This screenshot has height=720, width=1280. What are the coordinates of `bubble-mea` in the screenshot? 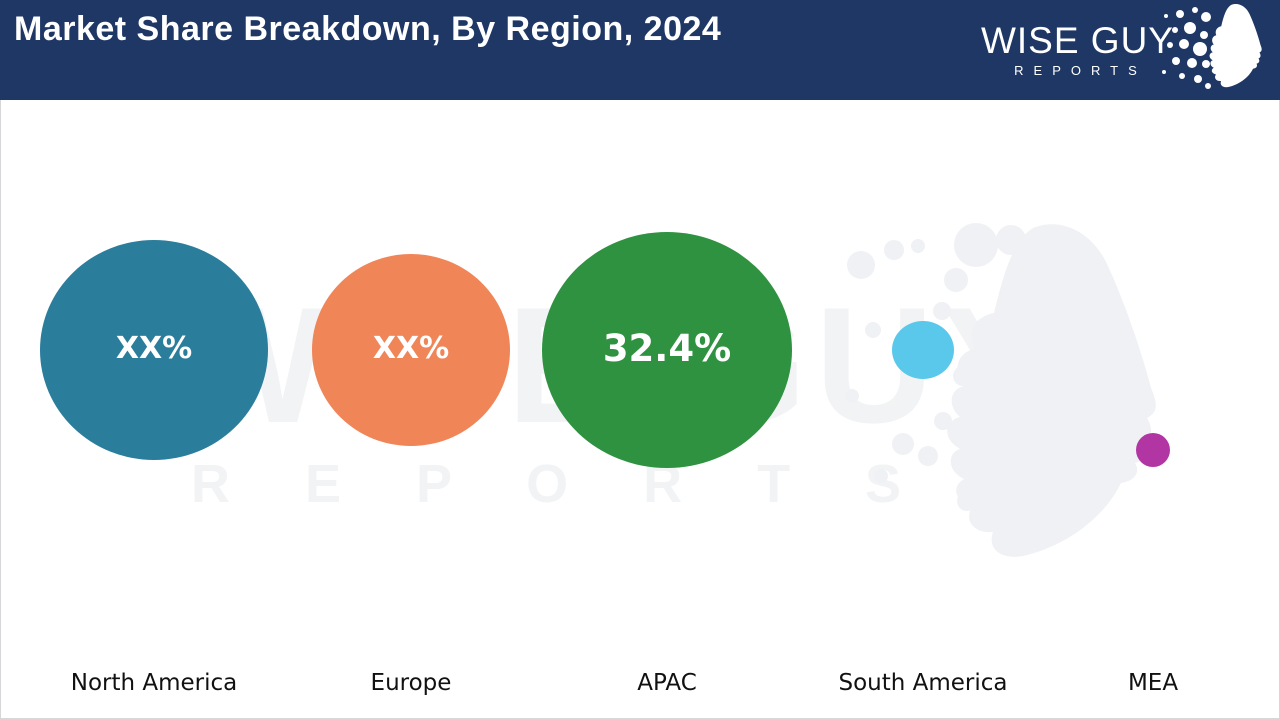 It's located at (1153, 450).